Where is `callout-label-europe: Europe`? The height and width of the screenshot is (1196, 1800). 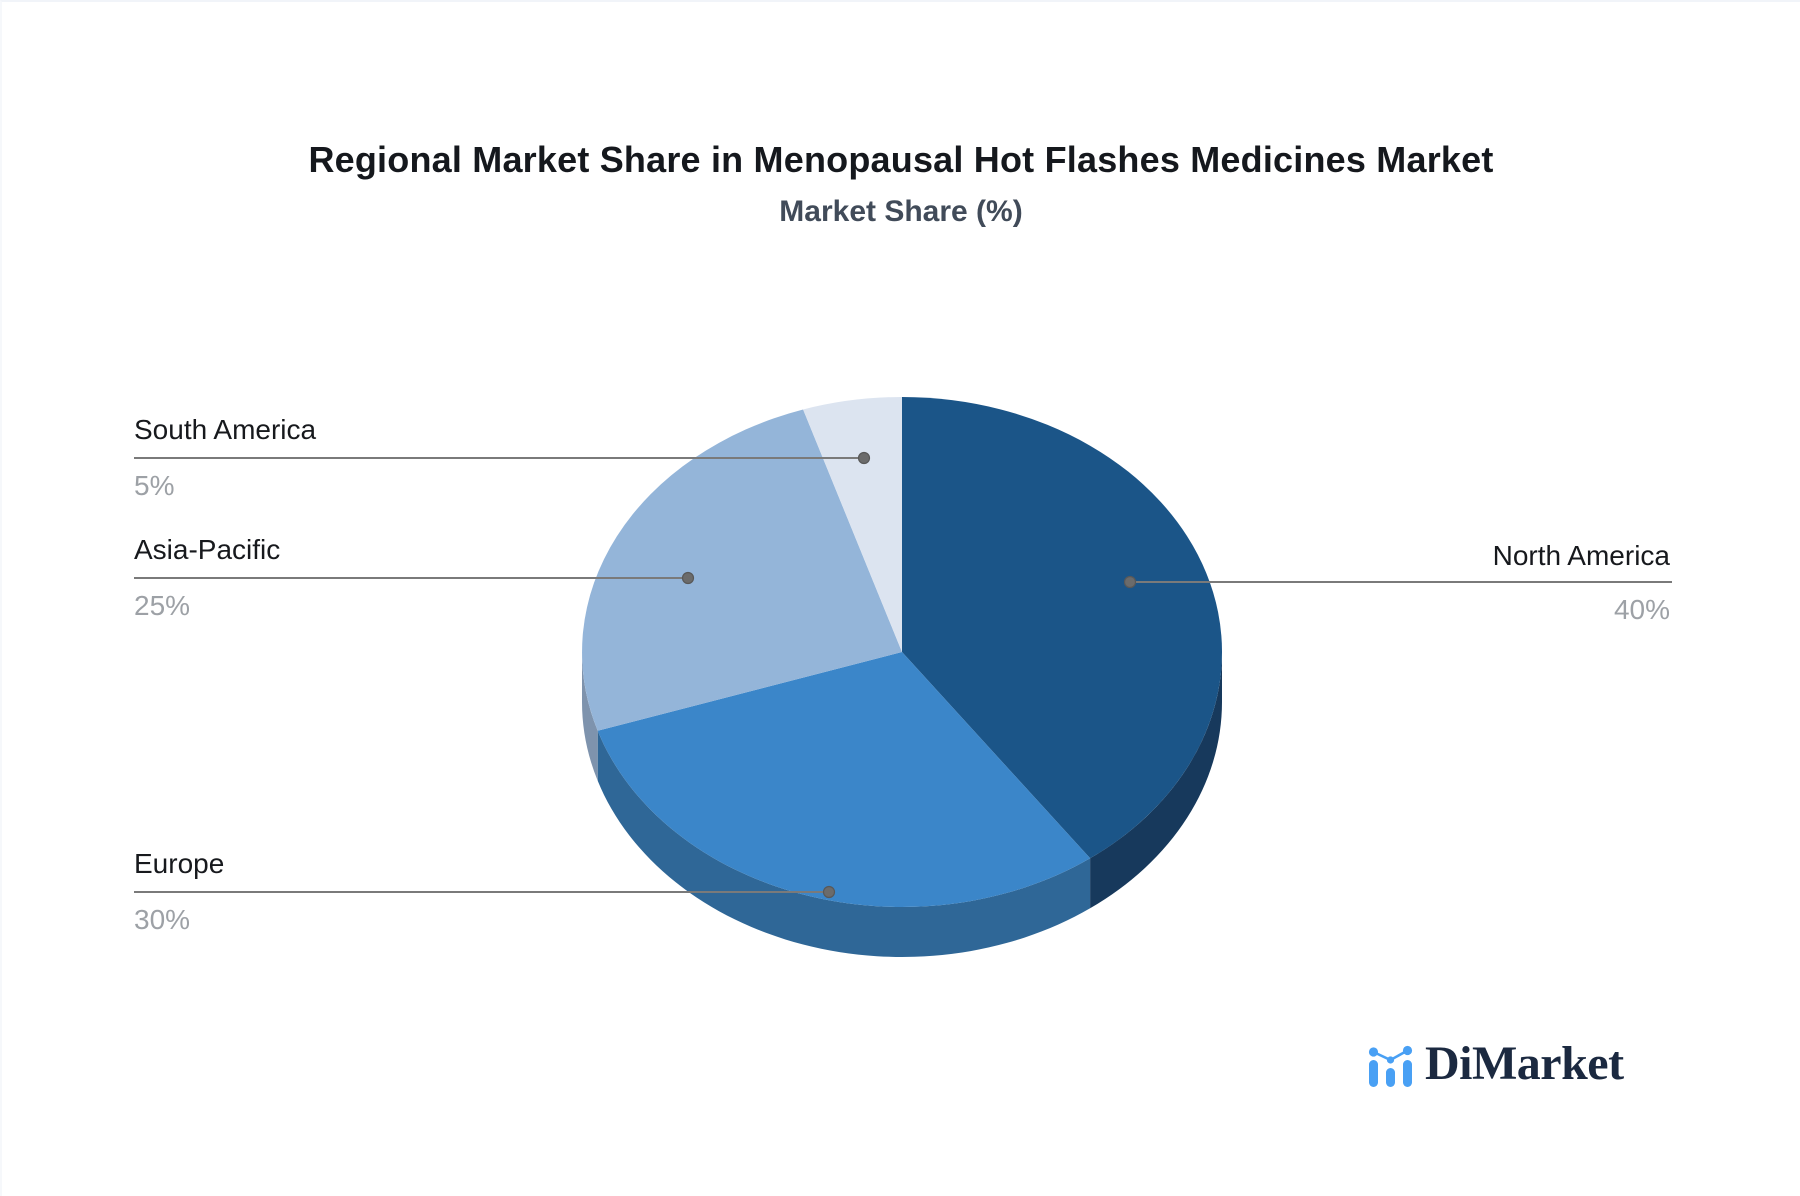
callout-label-europe: Europe is located at coordinates (179, 863).